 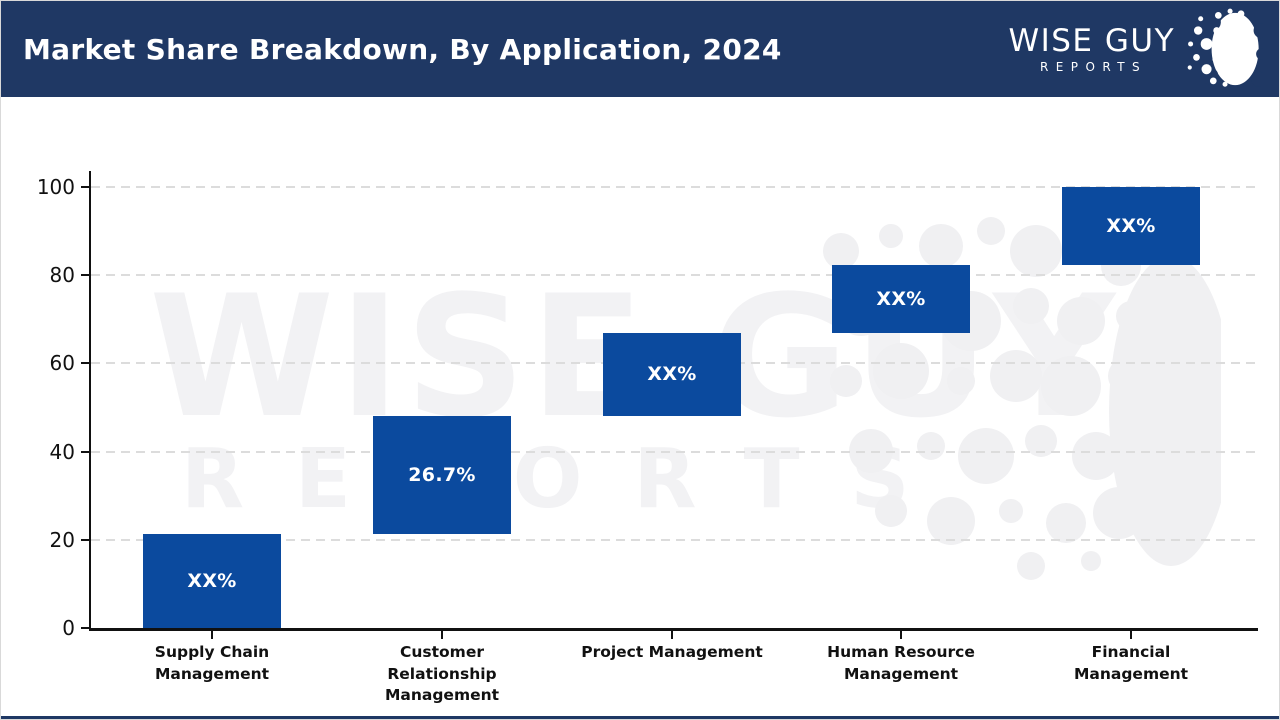 I want to click on y-axis-label: 20, so click(x=62, y=539).